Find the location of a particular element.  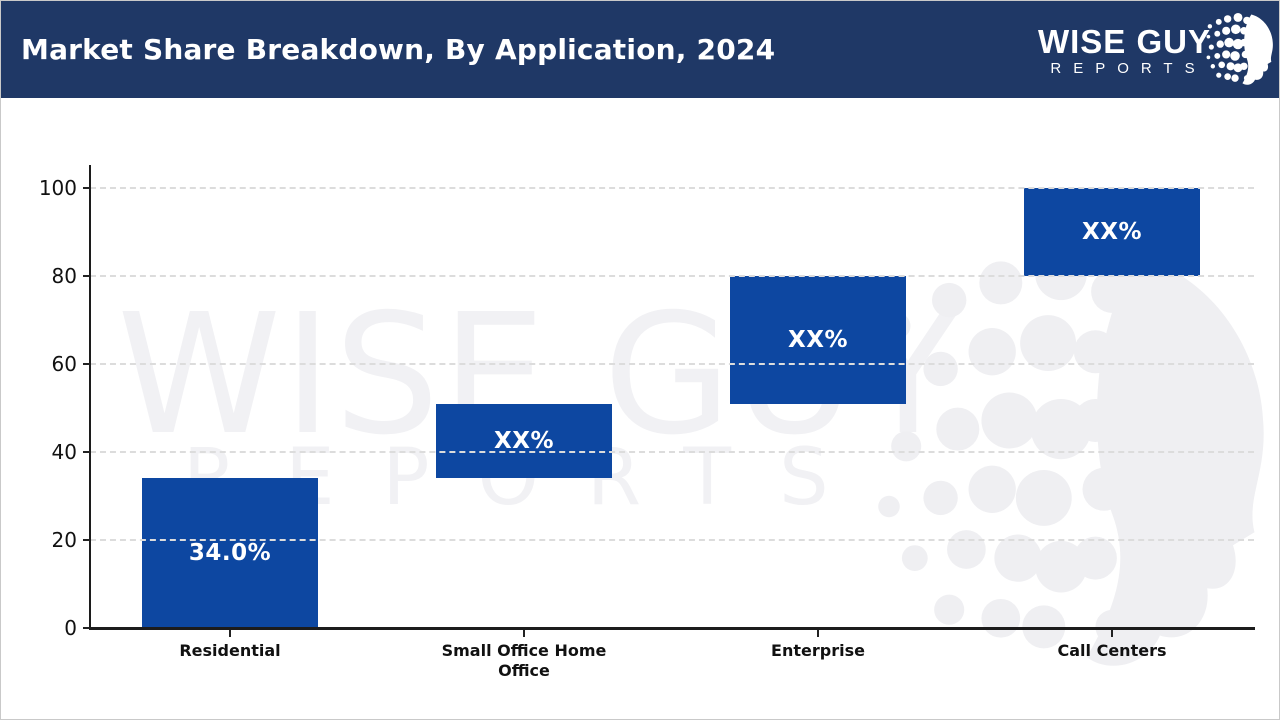

y-tick-label-40: 40 is located at coordinates (64, 452).